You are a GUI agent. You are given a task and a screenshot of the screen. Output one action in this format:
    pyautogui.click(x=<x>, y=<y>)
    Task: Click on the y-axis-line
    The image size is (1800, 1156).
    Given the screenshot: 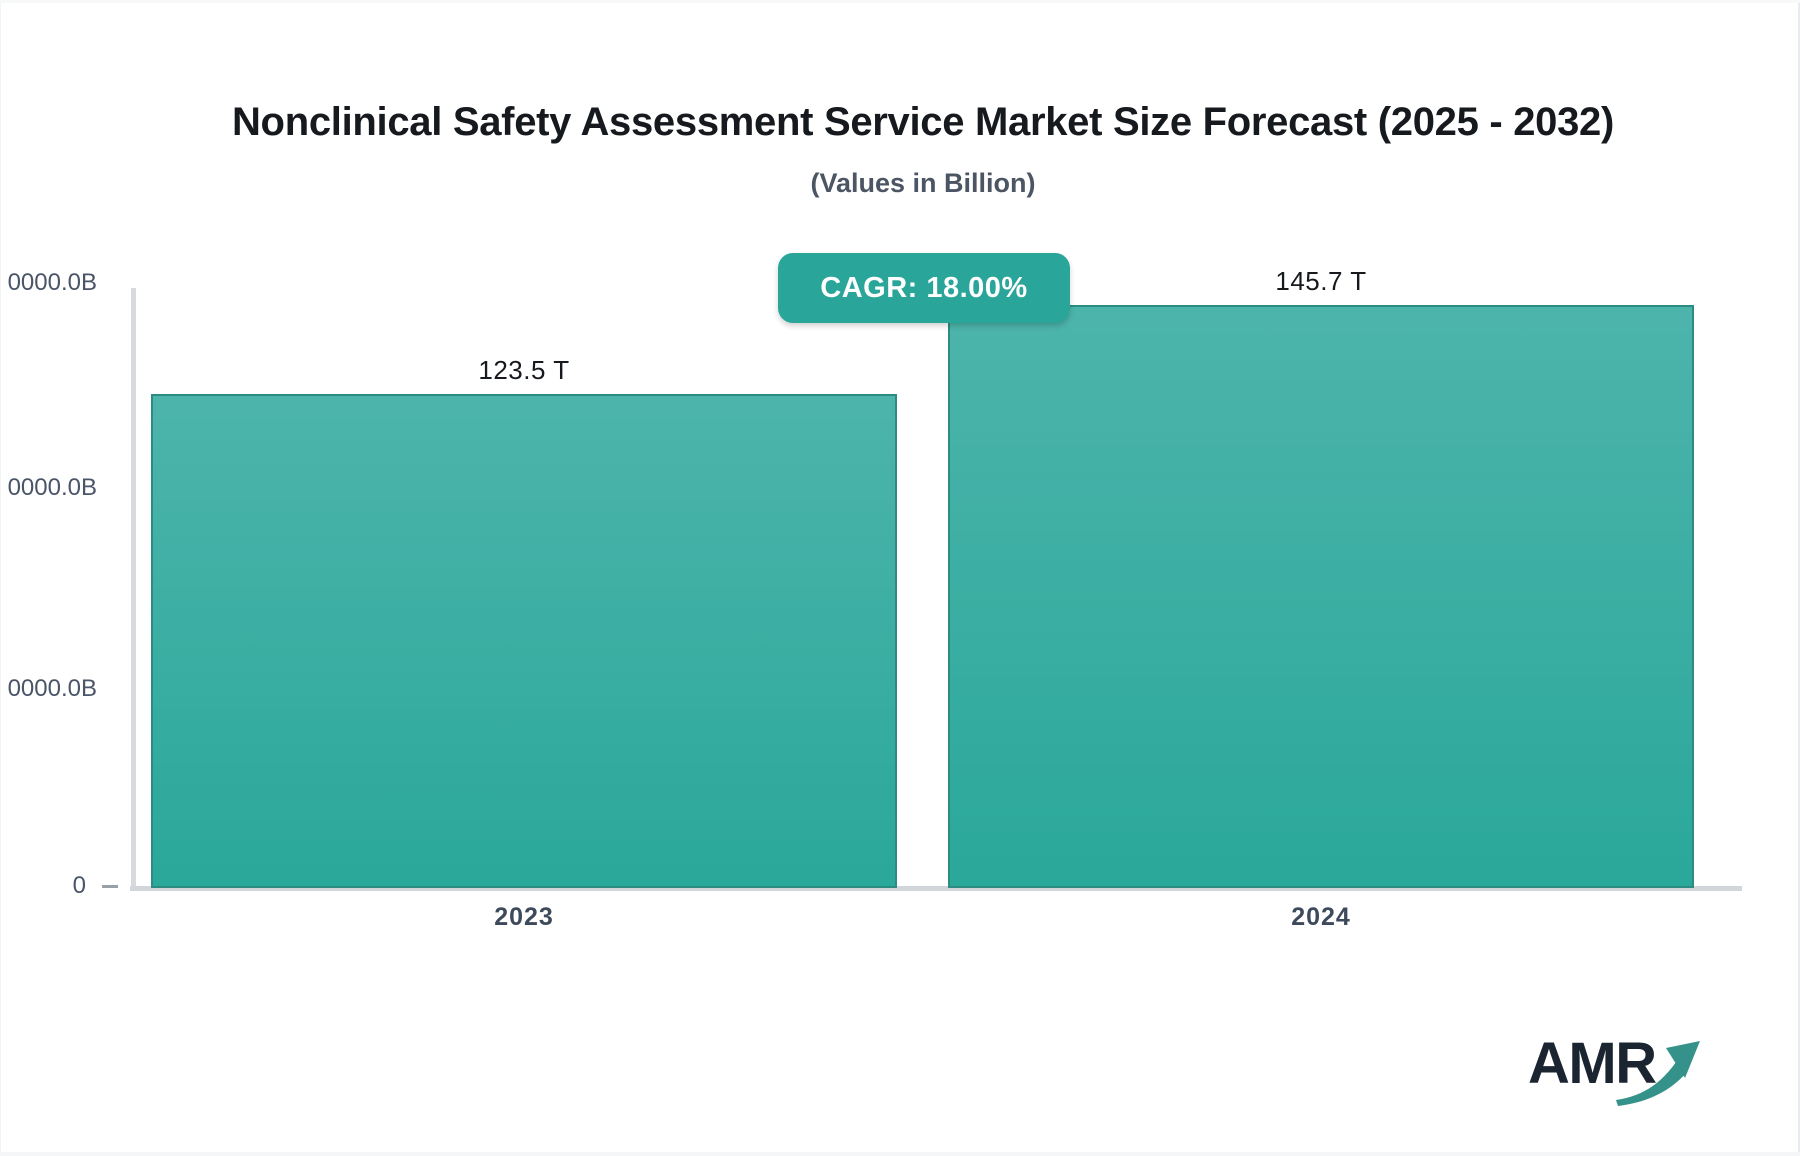 What is the action you would take?
    pyautogui.click(x=133, y=588)
    